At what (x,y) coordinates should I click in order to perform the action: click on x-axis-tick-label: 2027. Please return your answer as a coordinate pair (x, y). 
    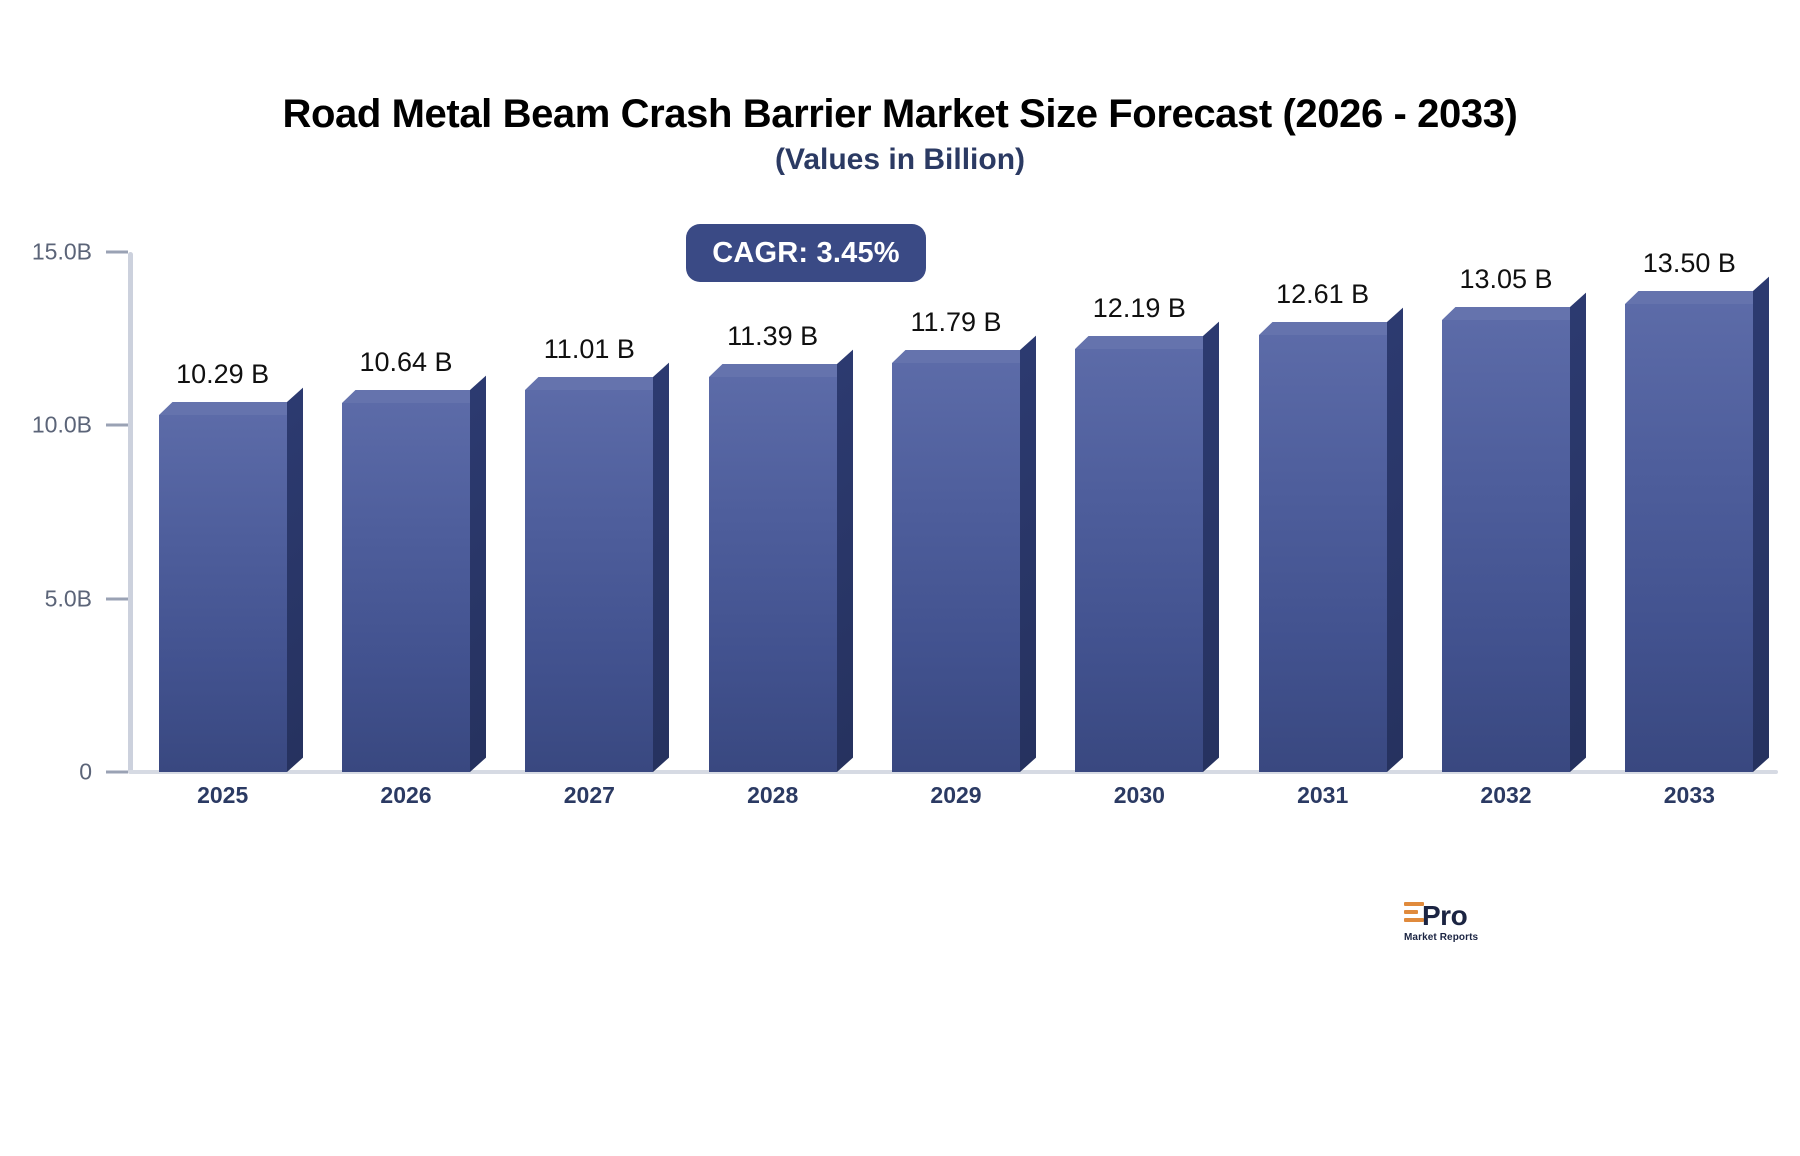
    Looking at the image, I should click on (589, 795).